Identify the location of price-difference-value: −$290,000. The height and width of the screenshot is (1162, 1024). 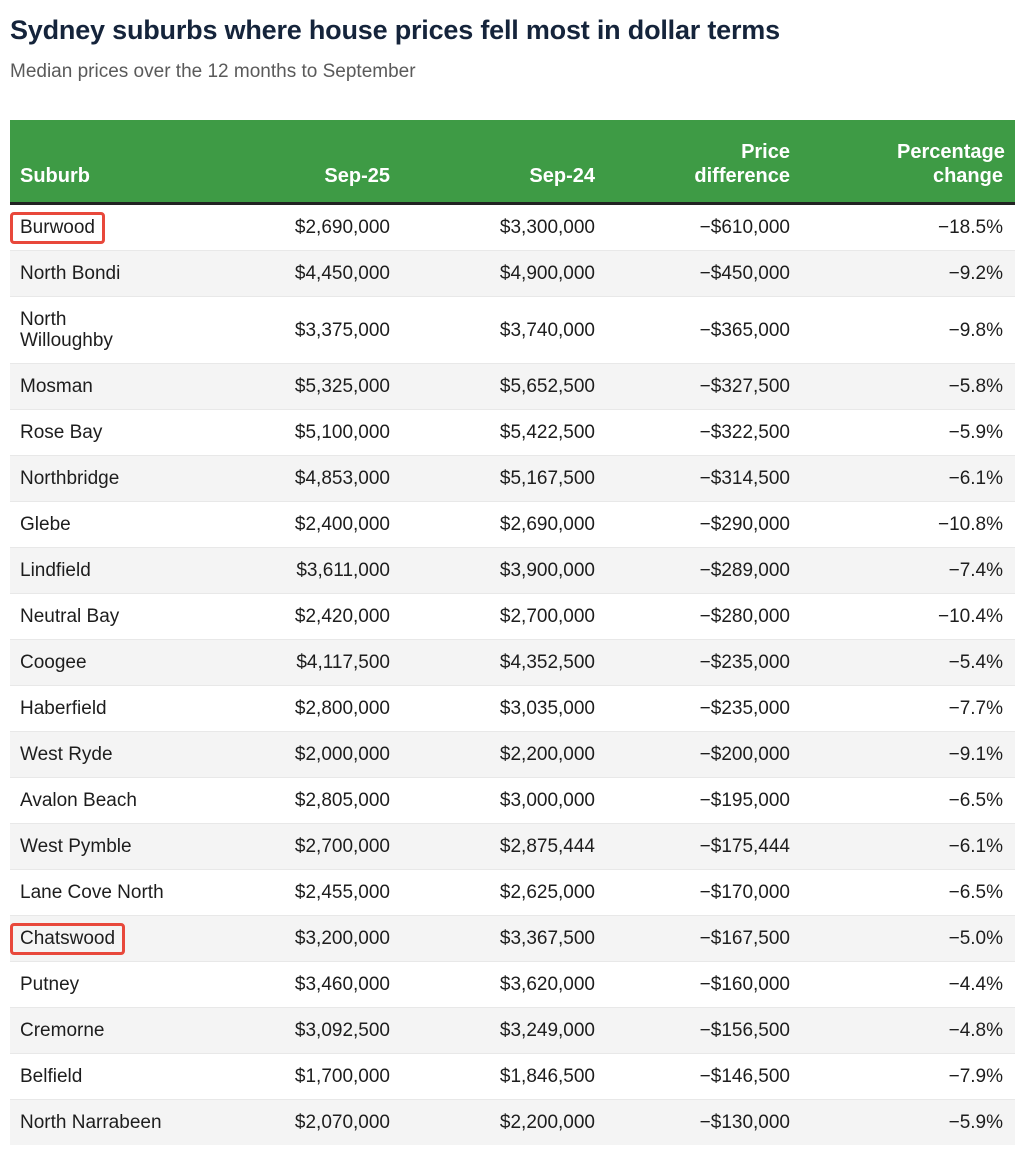
(744, 524).